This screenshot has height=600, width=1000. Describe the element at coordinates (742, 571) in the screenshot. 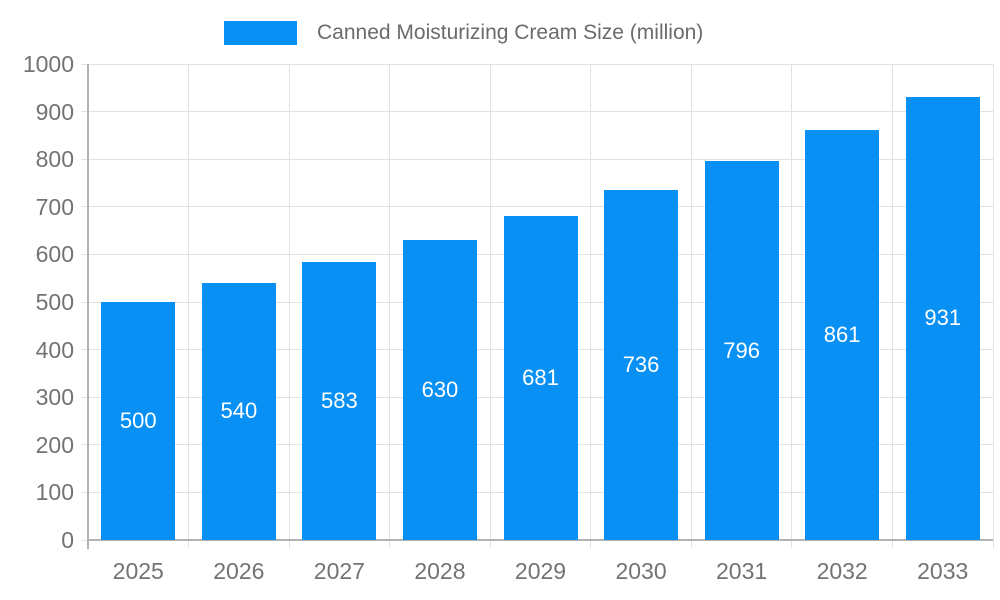

I see `x-tick-label: 2031` at that location.